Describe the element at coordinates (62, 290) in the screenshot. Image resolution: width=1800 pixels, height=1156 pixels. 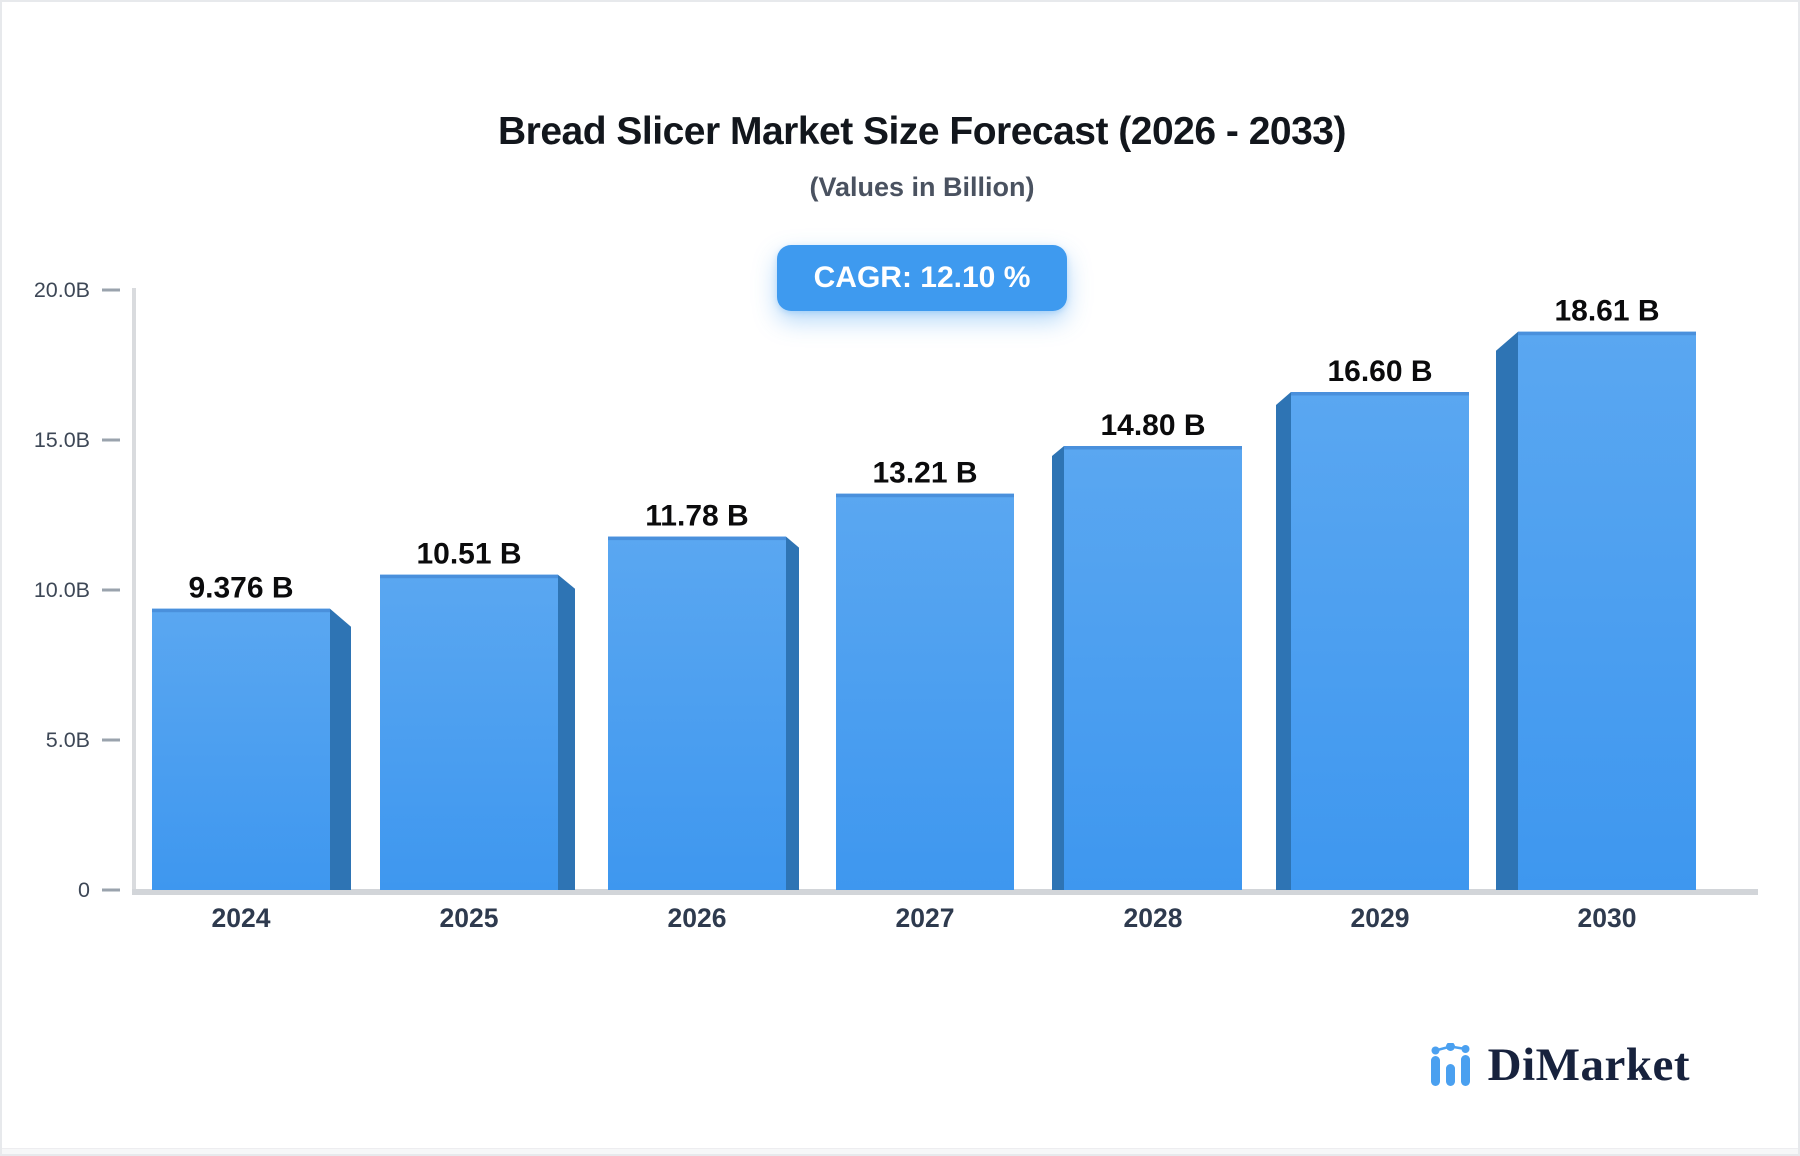
I see `y-tick-label: 20.0B` at that location.